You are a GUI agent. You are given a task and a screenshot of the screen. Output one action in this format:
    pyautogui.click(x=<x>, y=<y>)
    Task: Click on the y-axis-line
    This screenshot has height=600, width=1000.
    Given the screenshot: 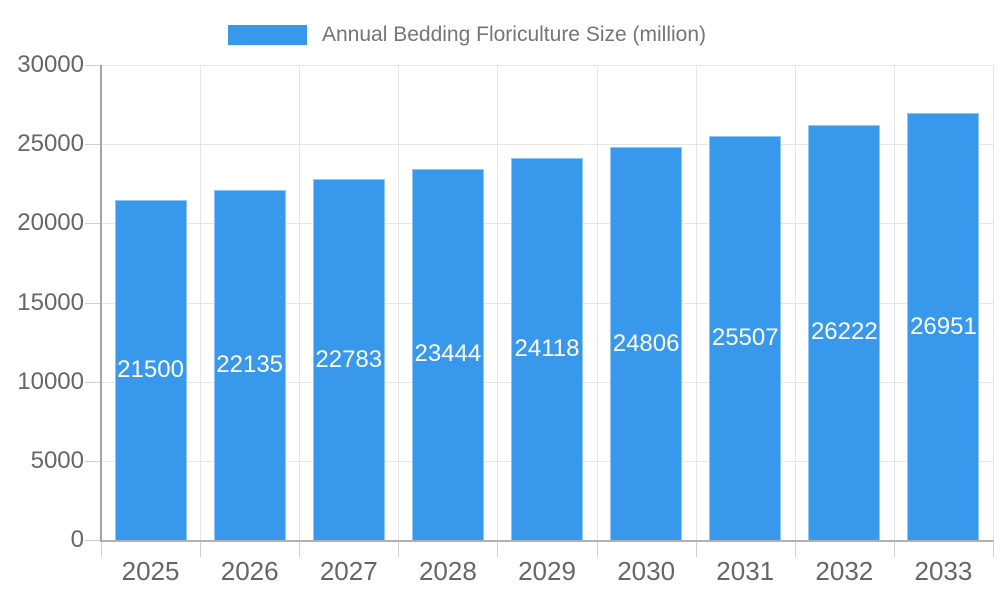 What is the action you would take?
    pyautogui.click(x=101, y=303)
    